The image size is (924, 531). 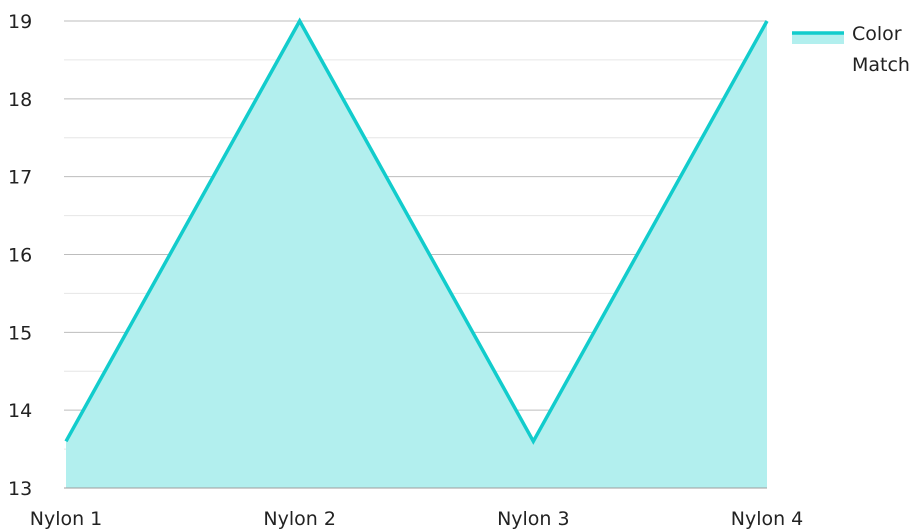 What do you see at coordinates (20, 178) in the screenshot?
I see `y-tick-label: 17` at bounding box center [20, 178].